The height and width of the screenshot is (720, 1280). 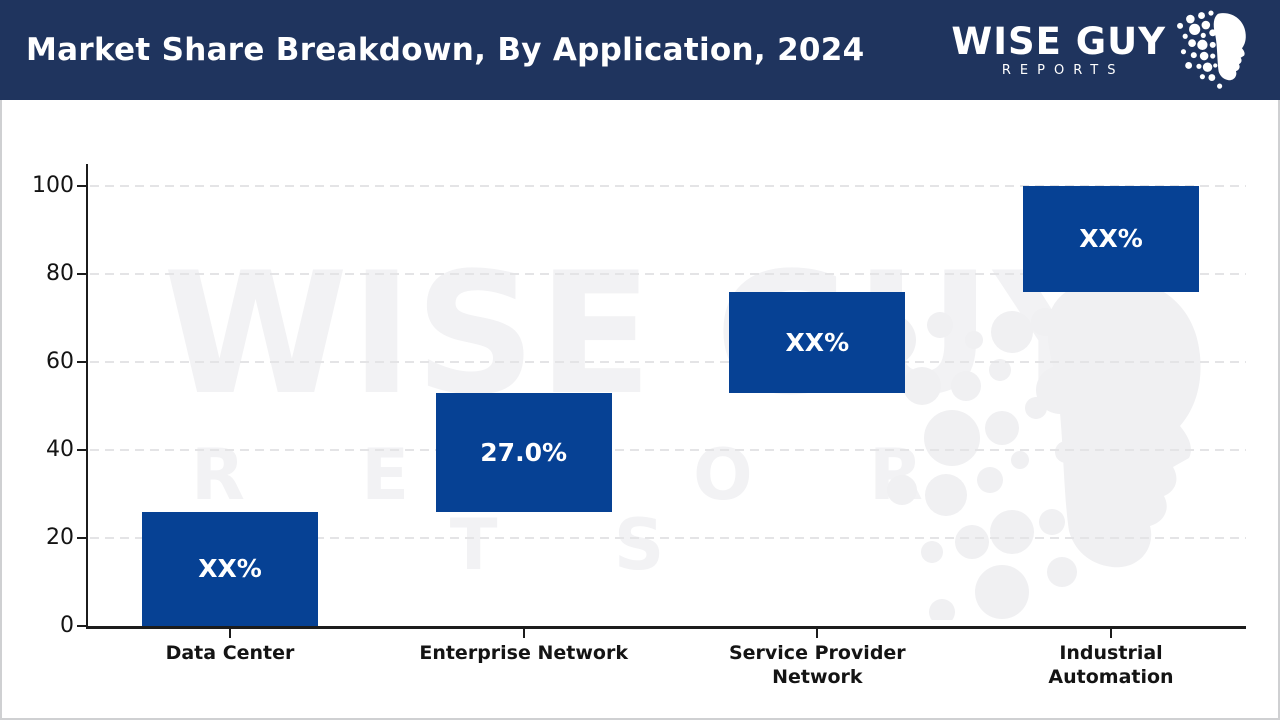 What do you see at coordinates (1058, 41) in the screenshot?
I see `logo-wordmark: WISE GUY` at bounding box center [1058, 41].